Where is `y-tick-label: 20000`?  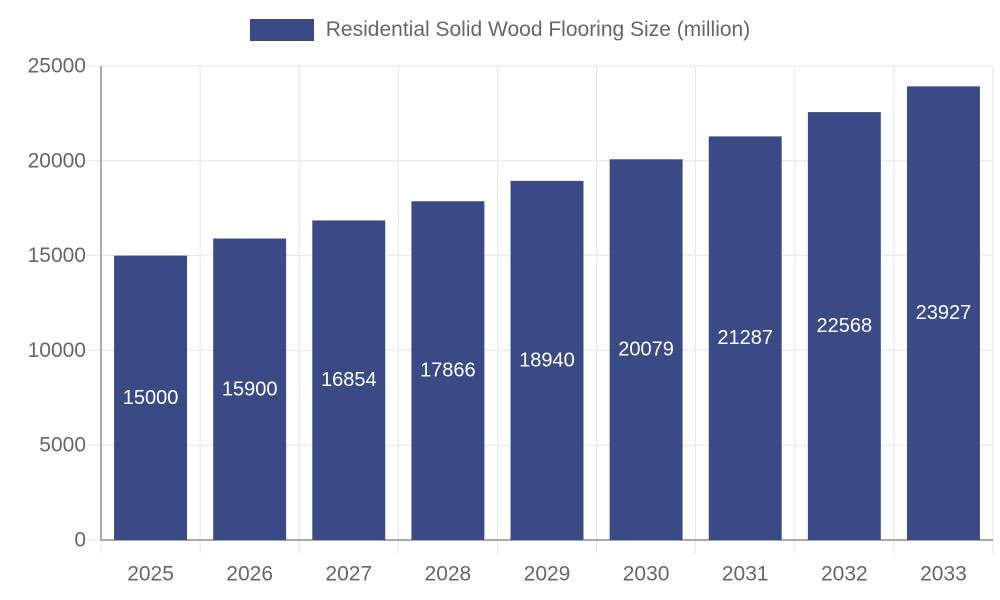 y-tick-label: 20000 is located at coordinates (57, 160).